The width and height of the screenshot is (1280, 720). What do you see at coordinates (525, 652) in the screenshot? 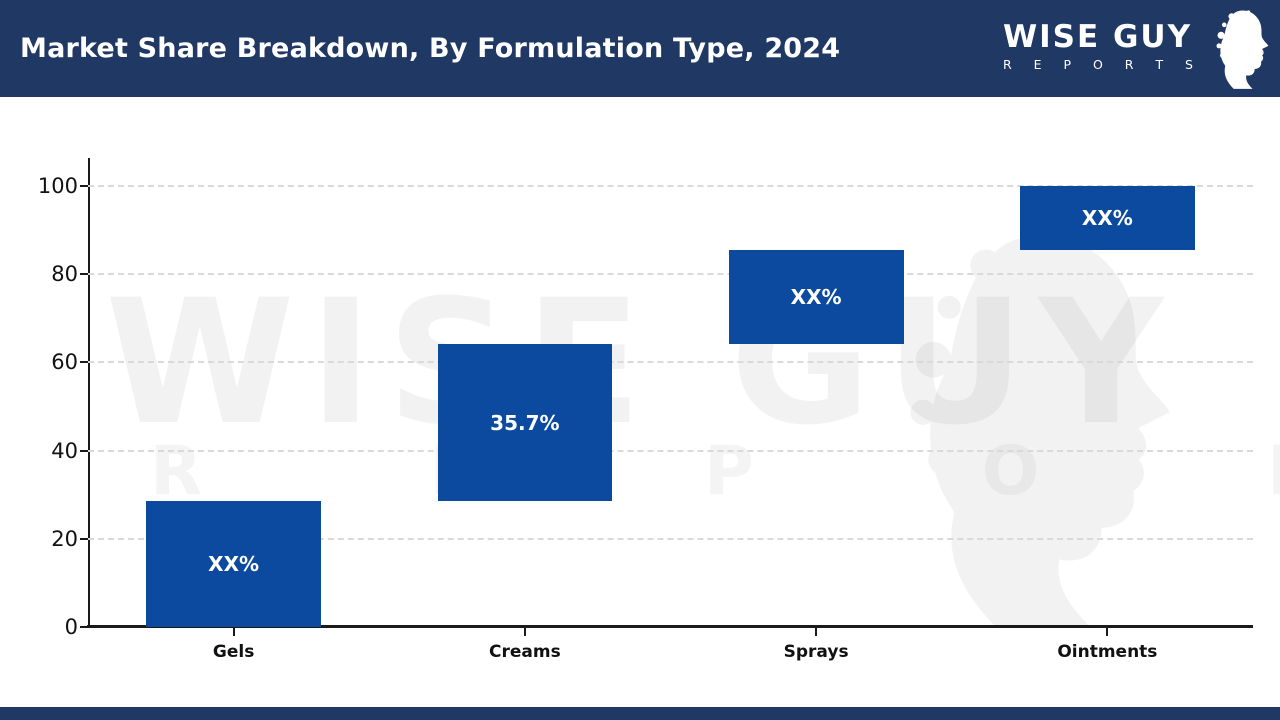
I see `x-category-label: Creams` at bounding box center [525, 652].